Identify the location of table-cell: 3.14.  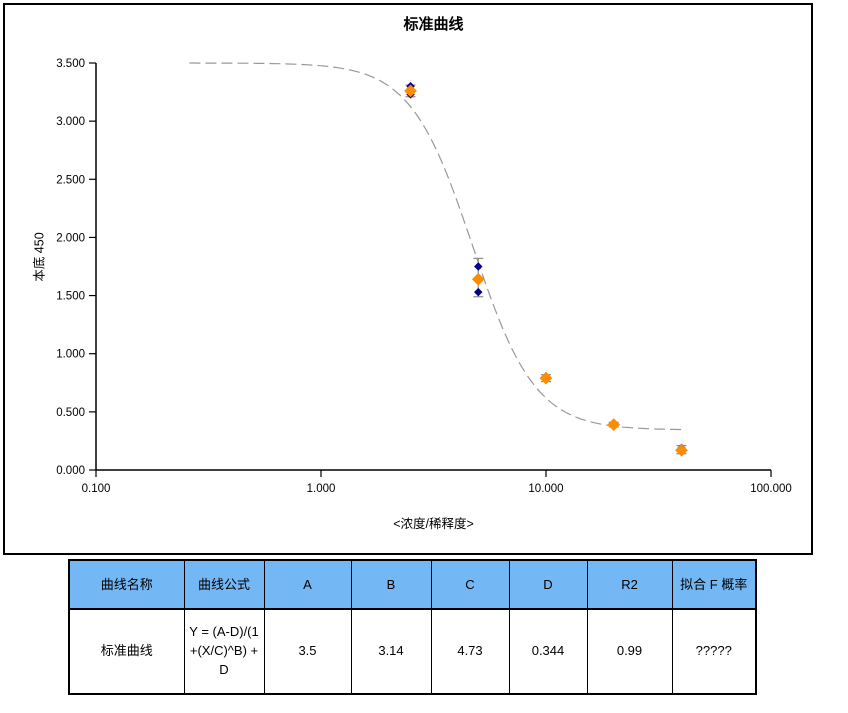
(391, 651).